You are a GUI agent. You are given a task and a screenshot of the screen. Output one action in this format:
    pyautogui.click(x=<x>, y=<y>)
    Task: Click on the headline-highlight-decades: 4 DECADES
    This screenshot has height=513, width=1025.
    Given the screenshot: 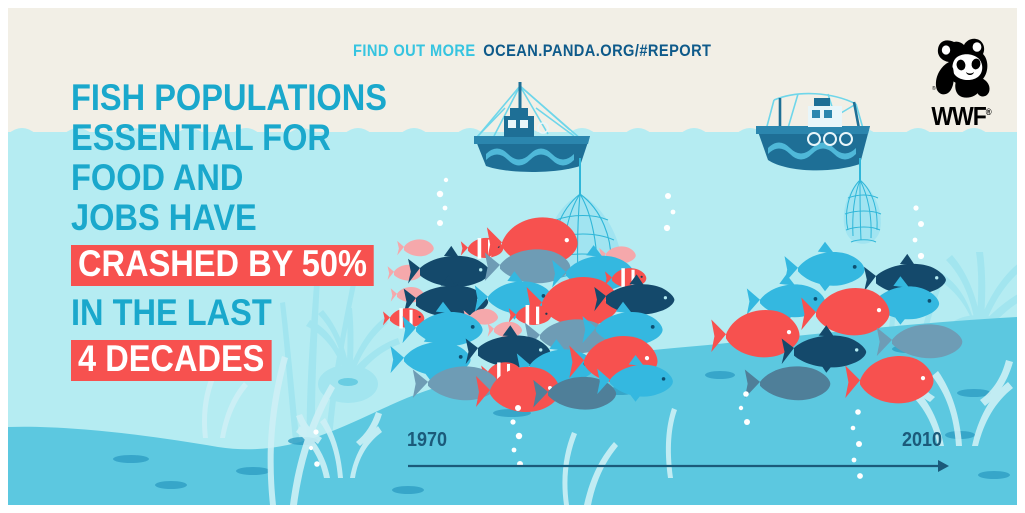 What is the action you would take?
    pyautogui.click(x=171, y=360)
    